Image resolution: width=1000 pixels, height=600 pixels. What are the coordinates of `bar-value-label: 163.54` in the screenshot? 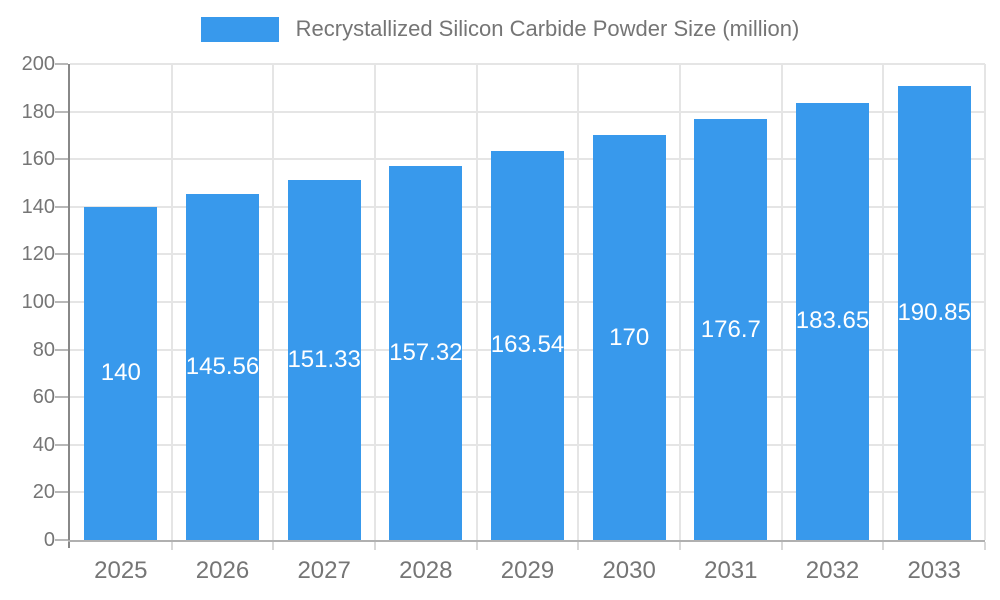 It's located at (527, 345).